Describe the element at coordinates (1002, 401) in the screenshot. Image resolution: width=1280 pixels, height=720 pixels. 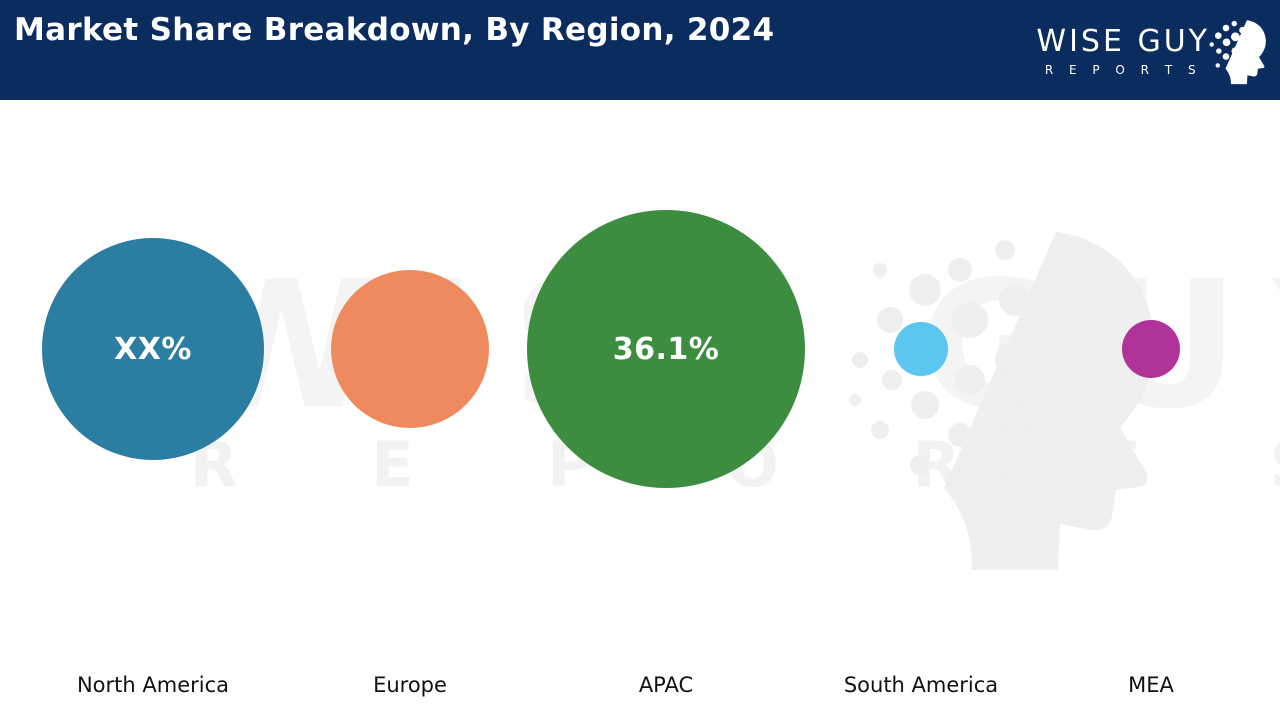
I see `watermark-head-icon` at that location.